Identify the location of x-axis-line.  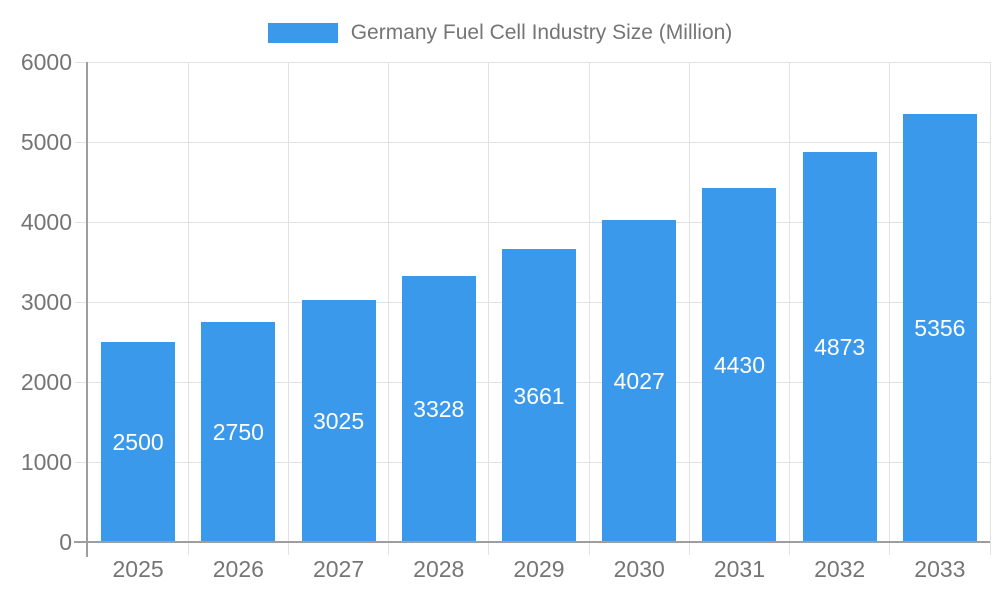
(532, 542).